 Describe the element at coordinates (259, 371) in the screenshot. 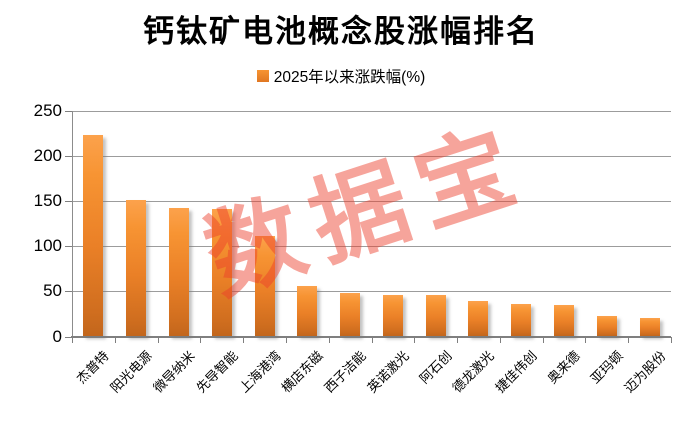

I see `x-axis-label-上海港湾: 上海港湾` at that location.